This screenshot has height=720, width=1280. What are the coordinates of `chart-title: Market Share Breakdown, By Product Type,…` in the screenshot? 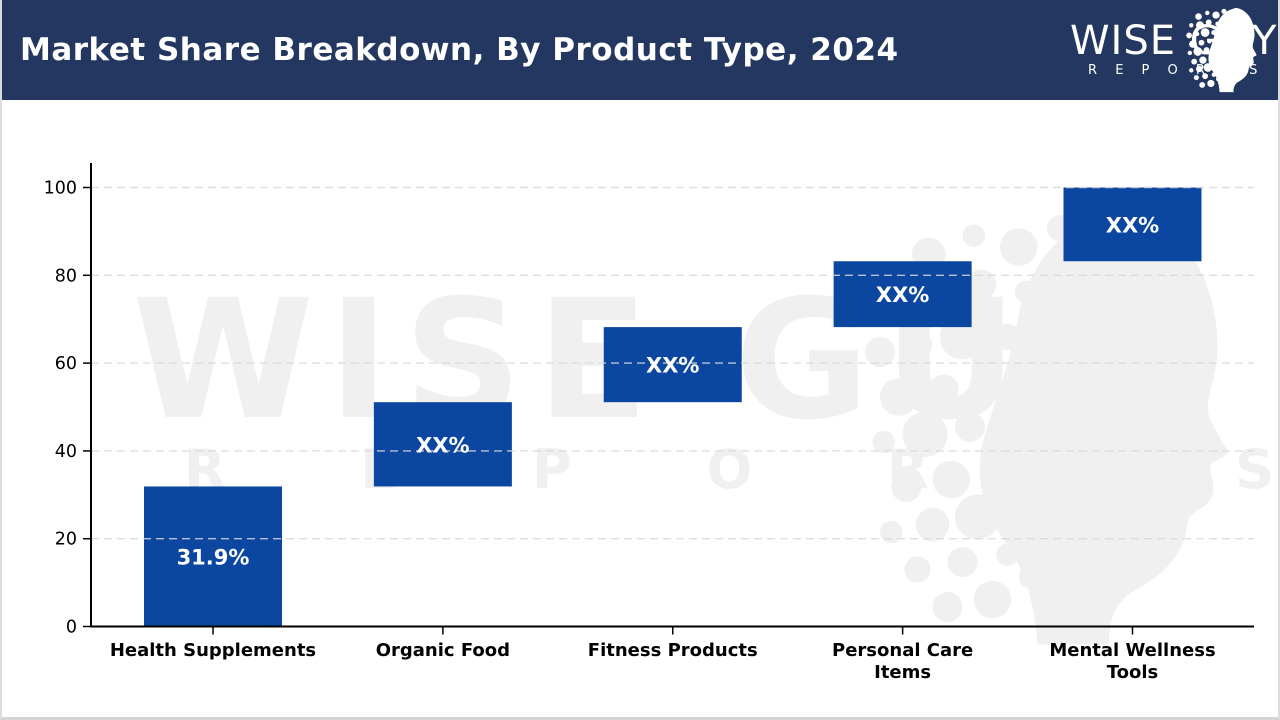 It's located at (459, 50).